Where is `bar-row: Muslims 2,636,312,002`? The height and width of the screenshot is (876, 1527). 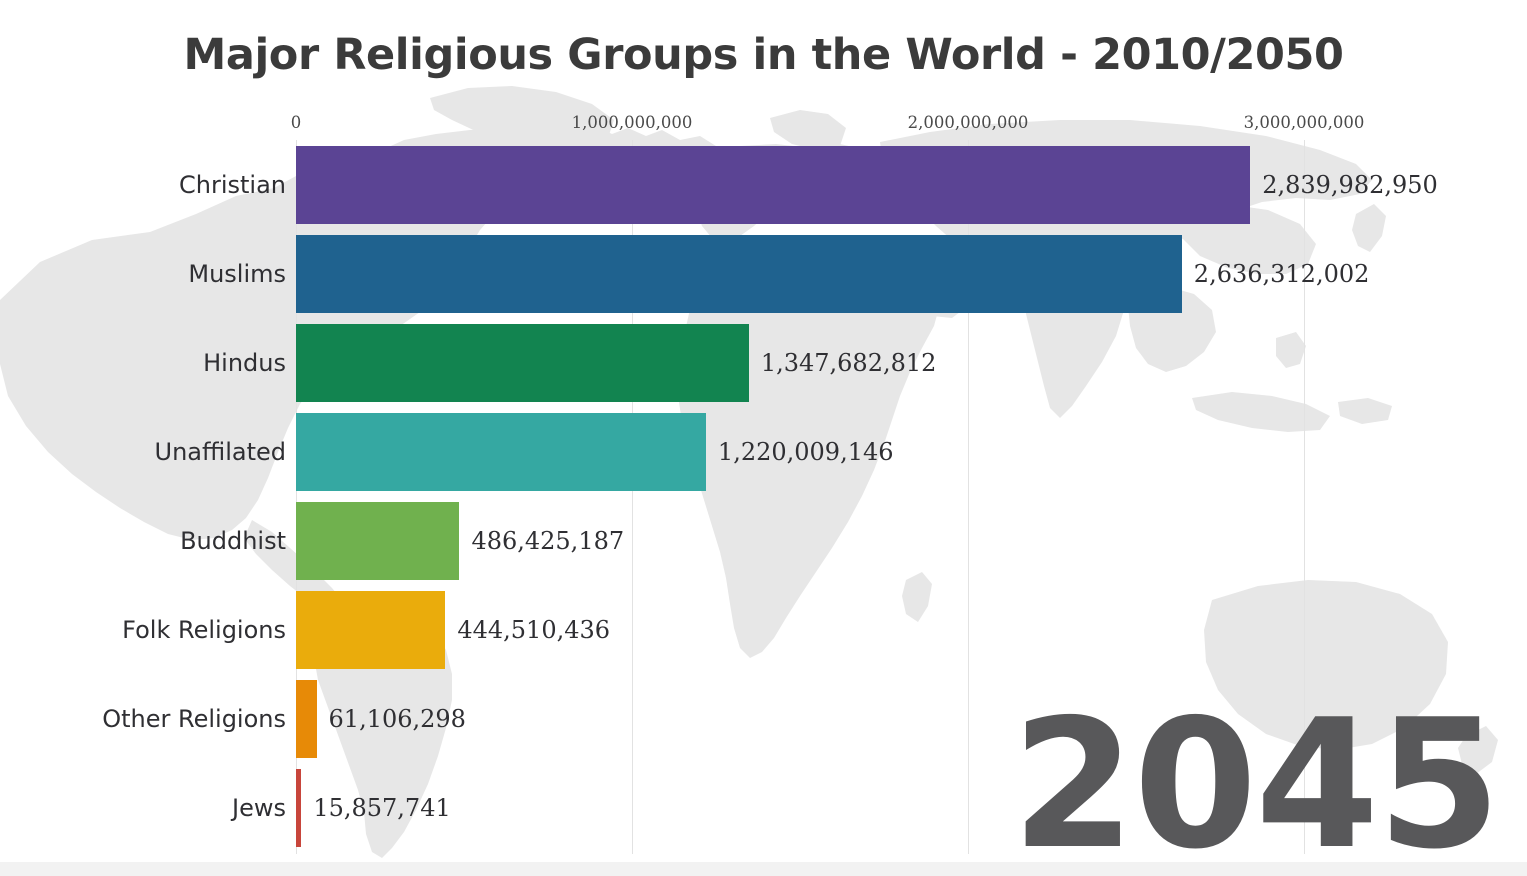 bar-row: Muslims 2,636,312,002 is located at coordinates (778, 274).